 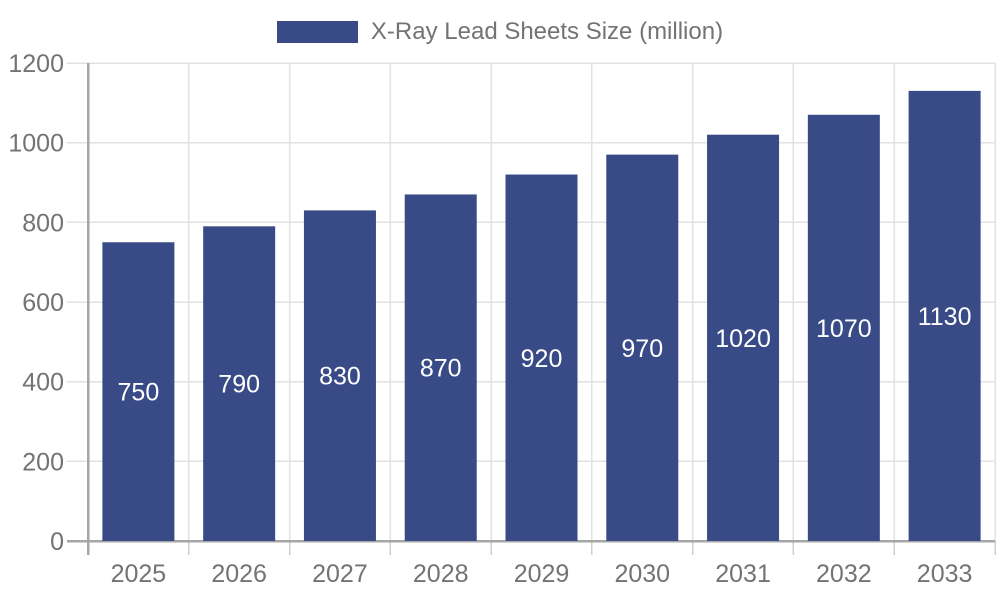 I want to click on bar-value-label: 1130, so click(x=945, y=317).